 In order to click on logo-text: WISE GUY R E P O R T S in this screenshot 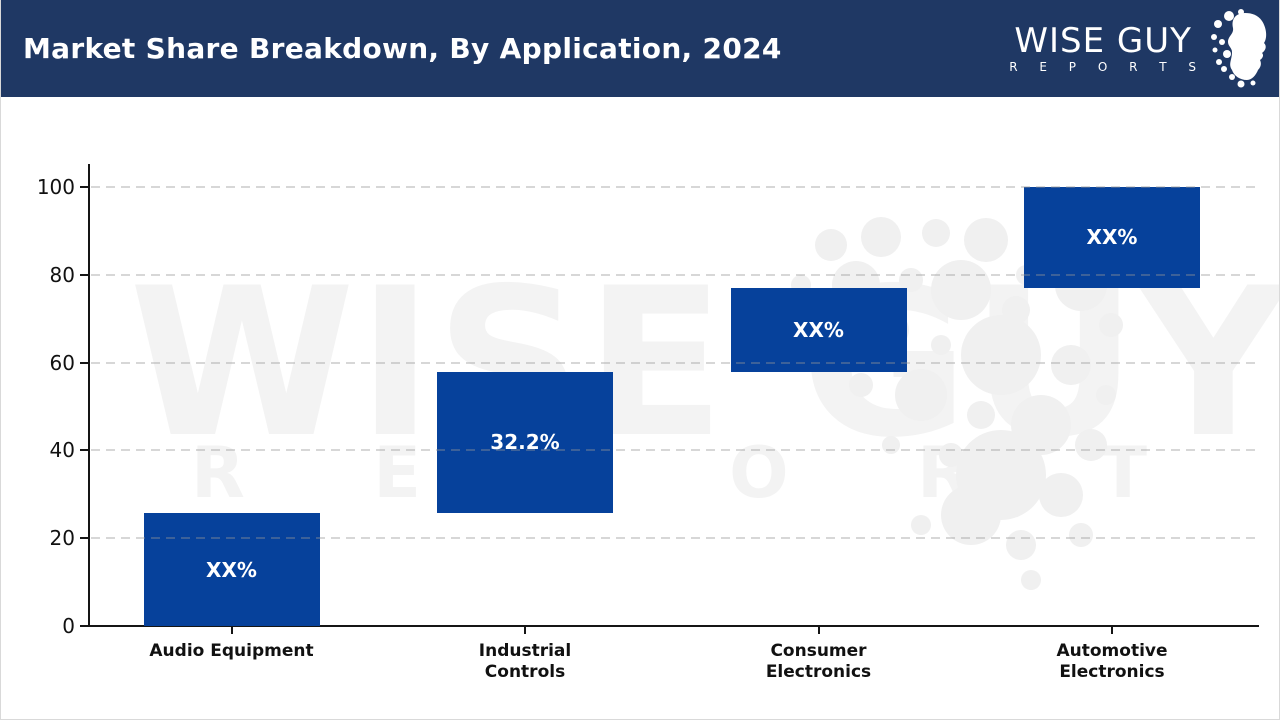, I will do `click(1103, 47)`.